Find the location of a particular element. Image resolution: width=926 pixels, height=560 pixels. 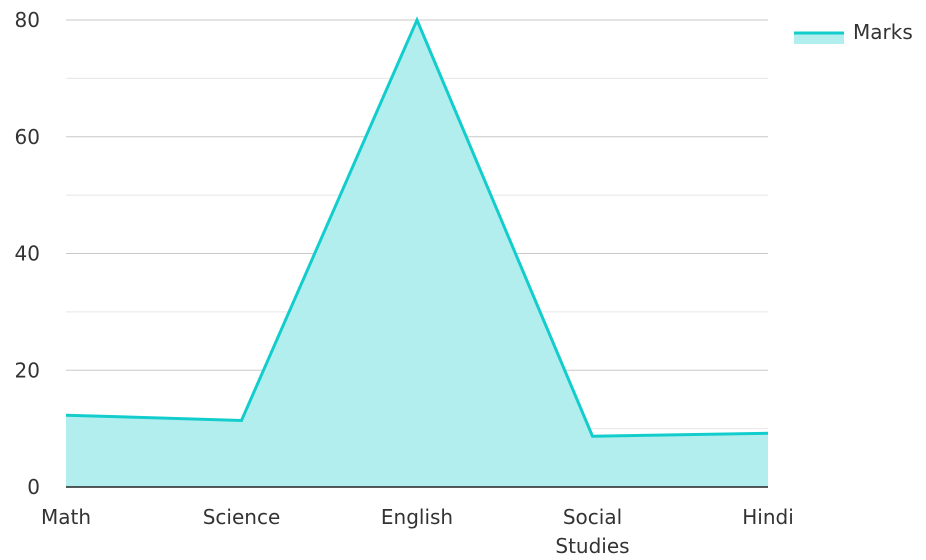

x-axis-tick-labels: Math Science English Social Studies Hindi is located at coordinates (417, 531).